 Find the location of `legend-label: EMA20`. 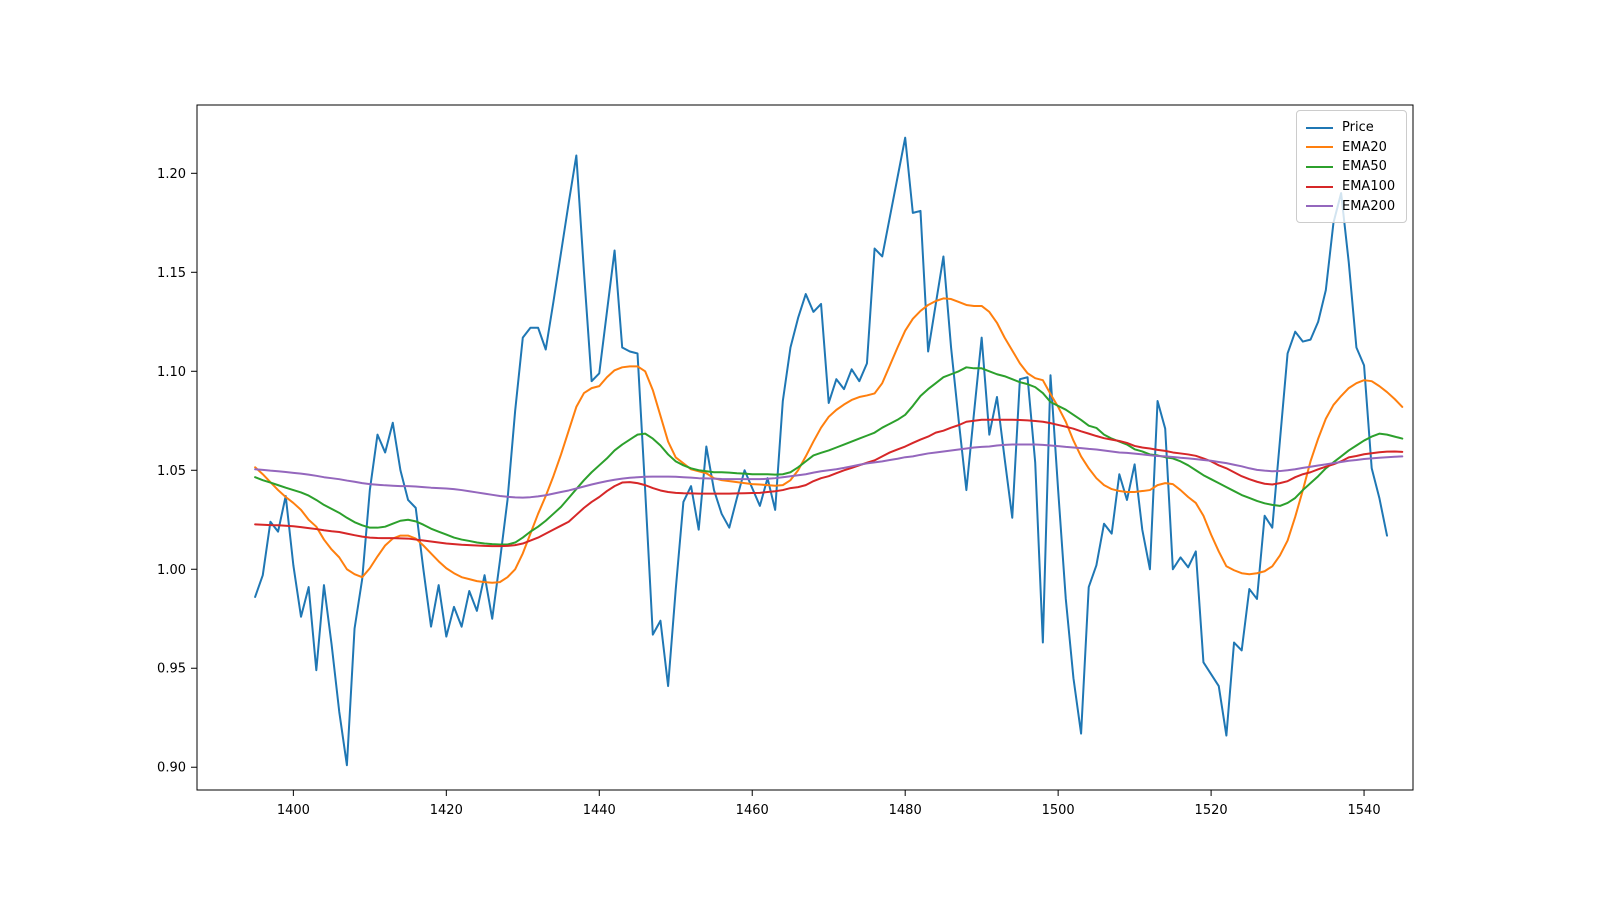

legend-label: EMA20 is located at coordinates (1364, 147).